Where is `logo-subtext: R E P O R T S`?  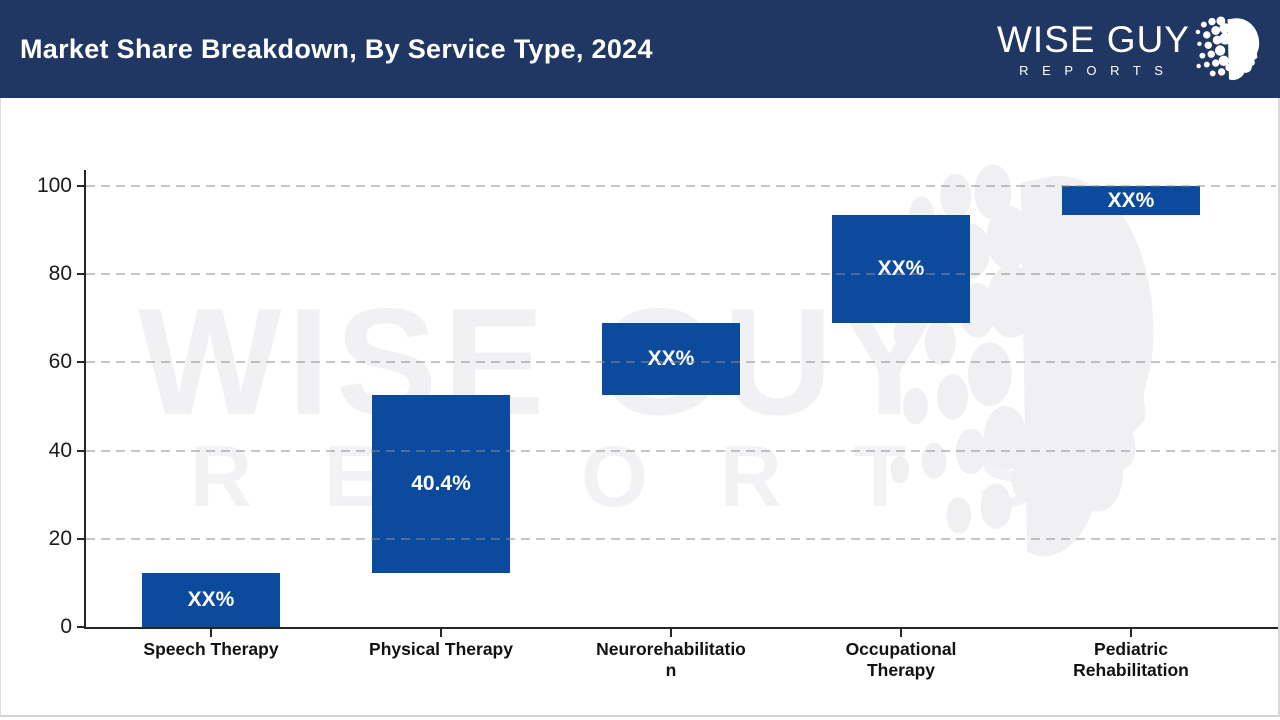 logo-subtext: R E P O R T S is located at coordinates (1093, 70).